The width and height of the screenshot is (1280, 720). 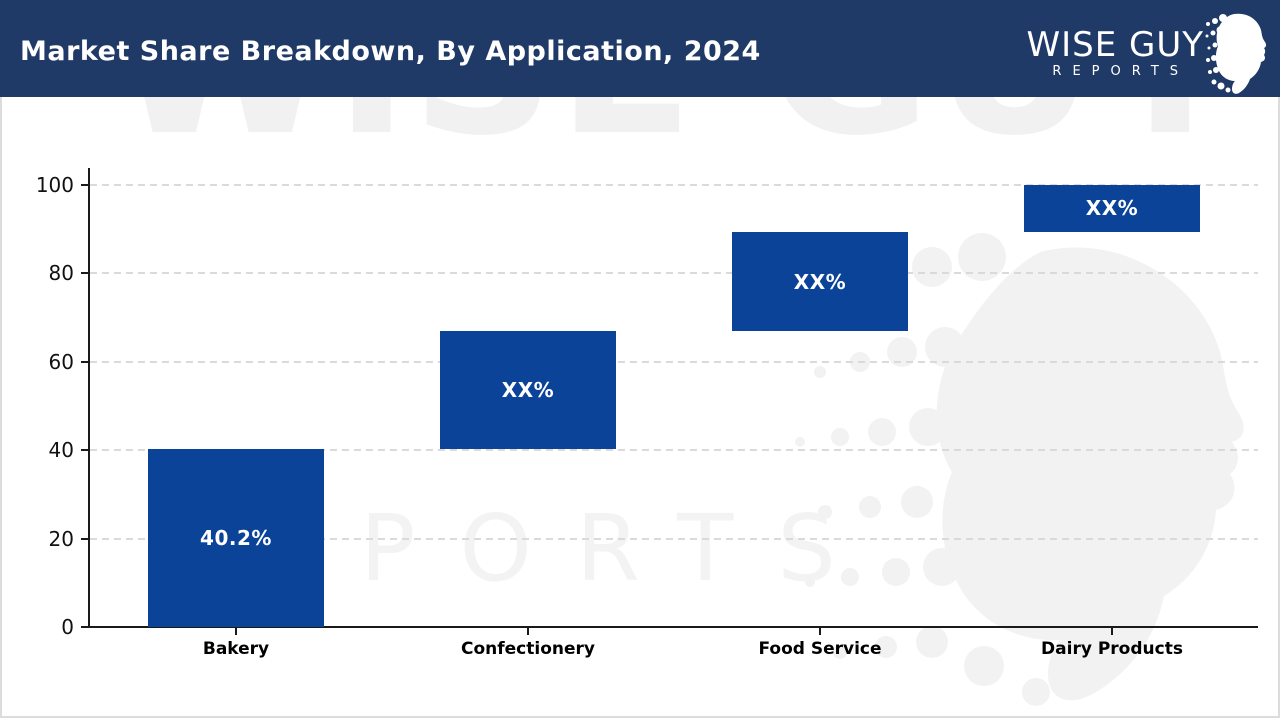 I want to click on bar-value-label: 40.2%, so click(x=236, y=538).